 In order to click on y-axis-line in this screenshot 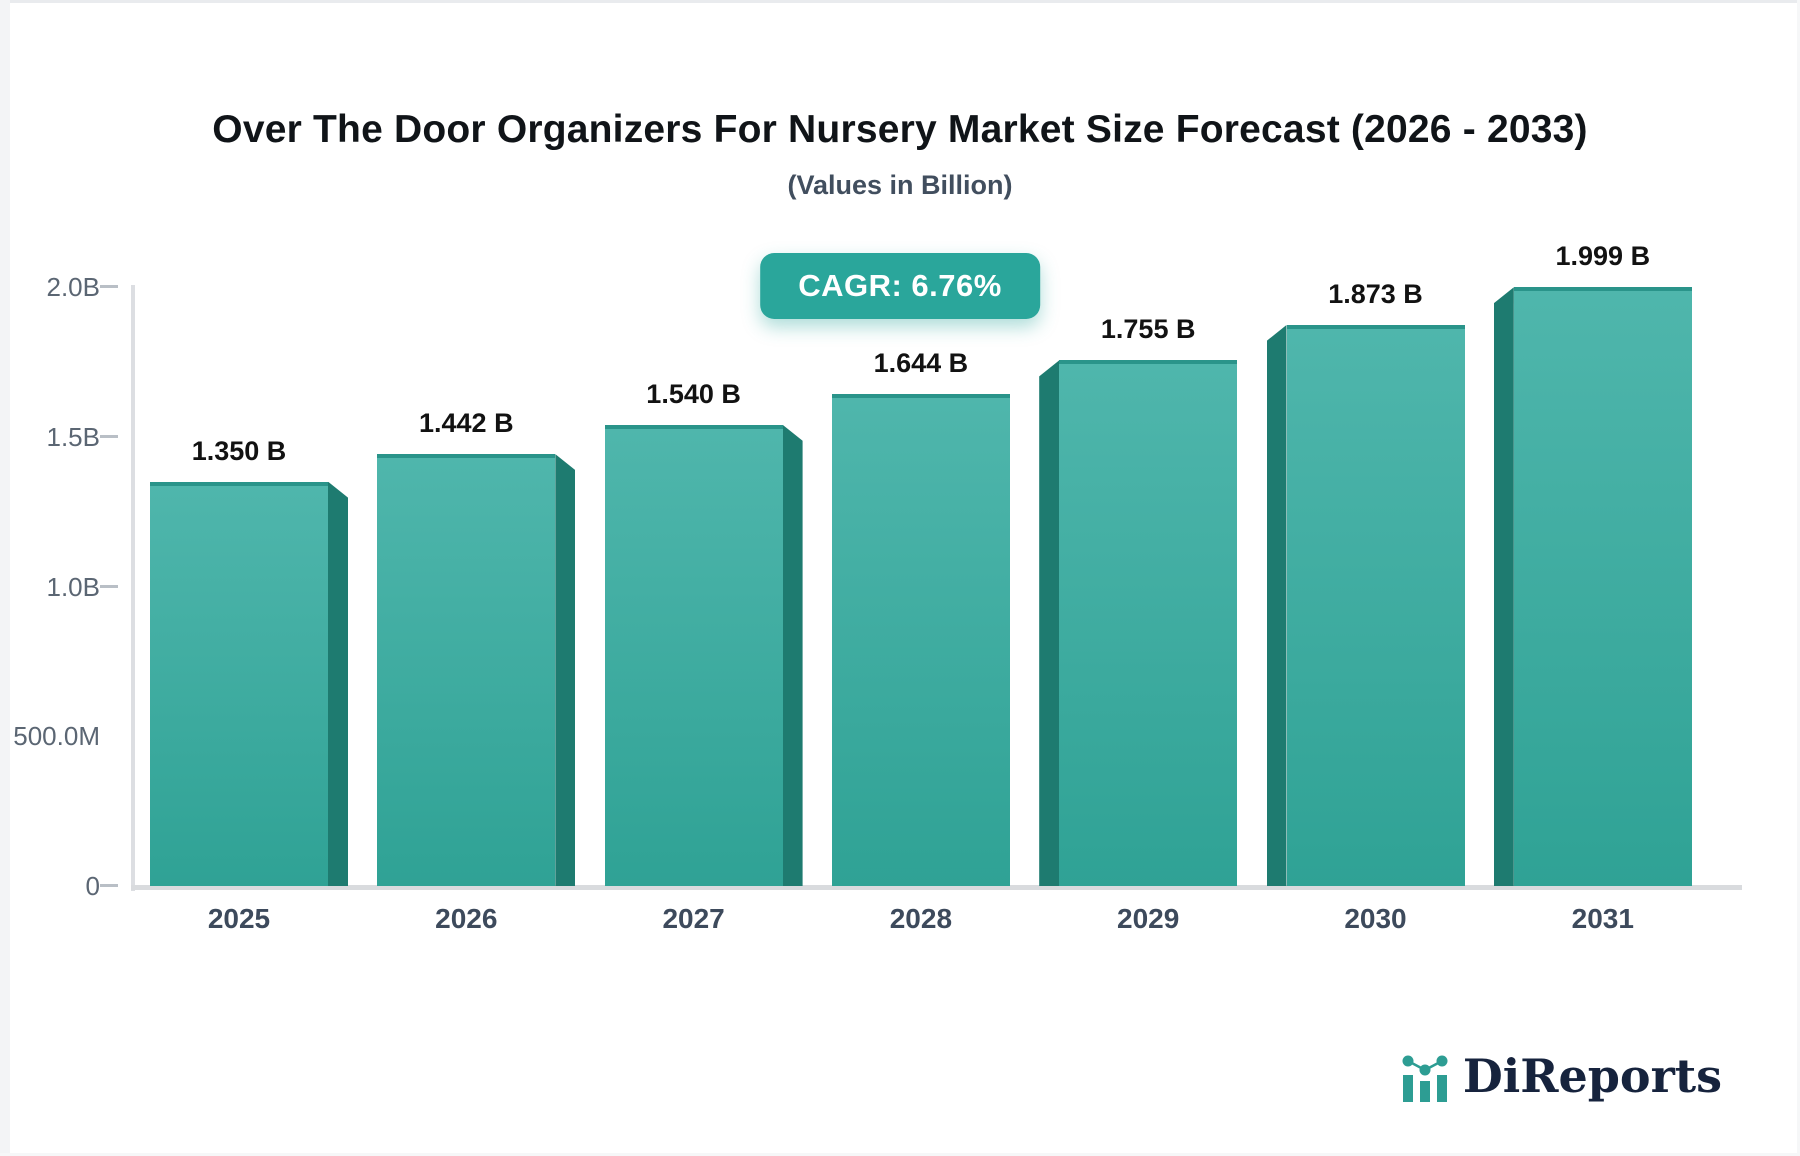, I will do `click(133, 588)`.